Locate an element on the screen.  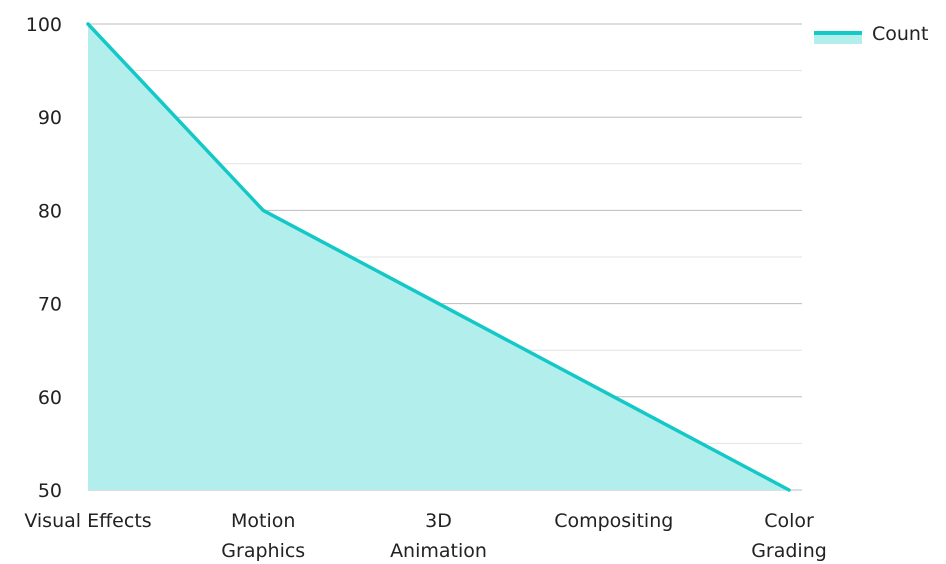
legend-label-count: Count is located at coordinates (900, 34).